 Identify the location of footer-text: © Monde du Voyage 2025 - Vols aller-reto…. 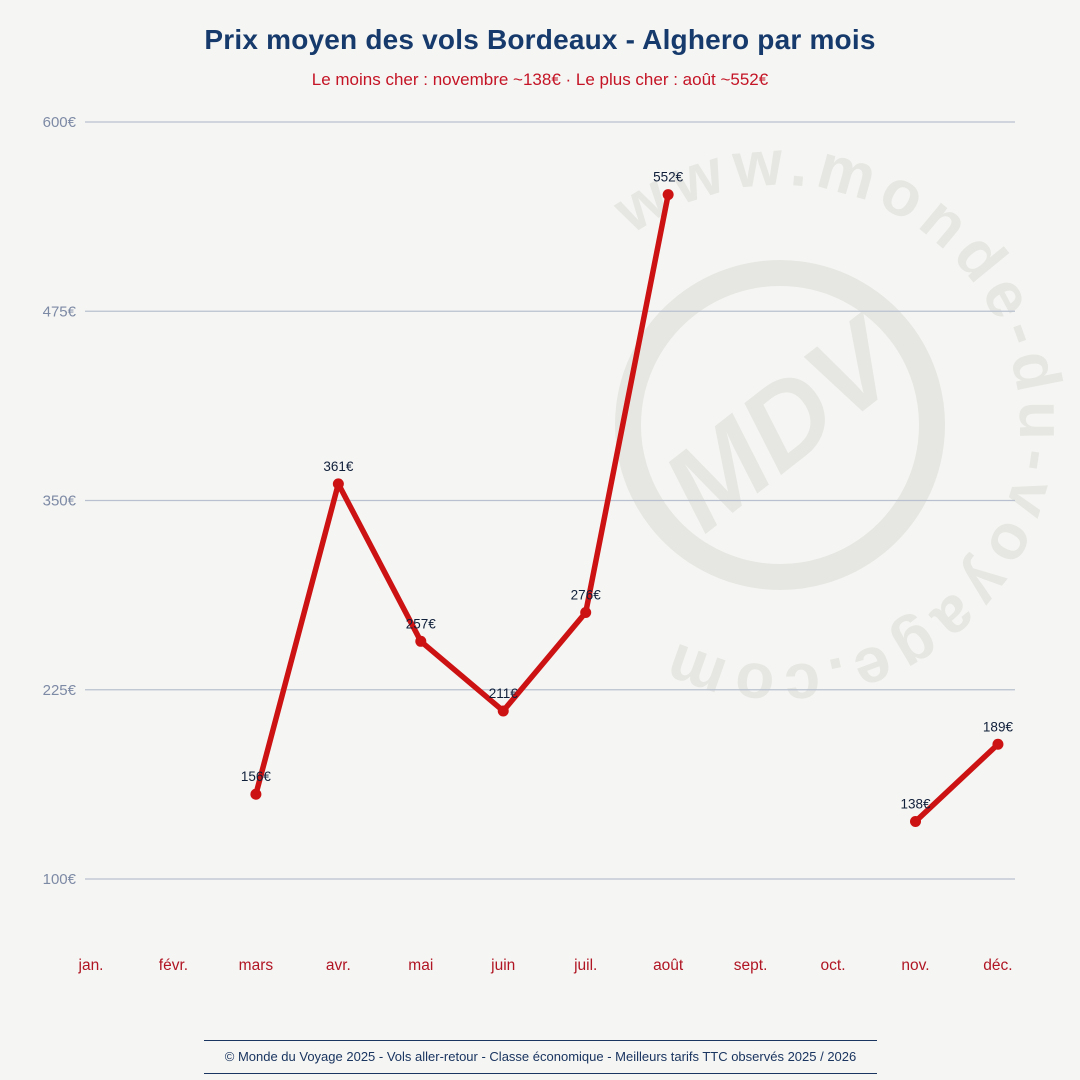
(540, 1056).